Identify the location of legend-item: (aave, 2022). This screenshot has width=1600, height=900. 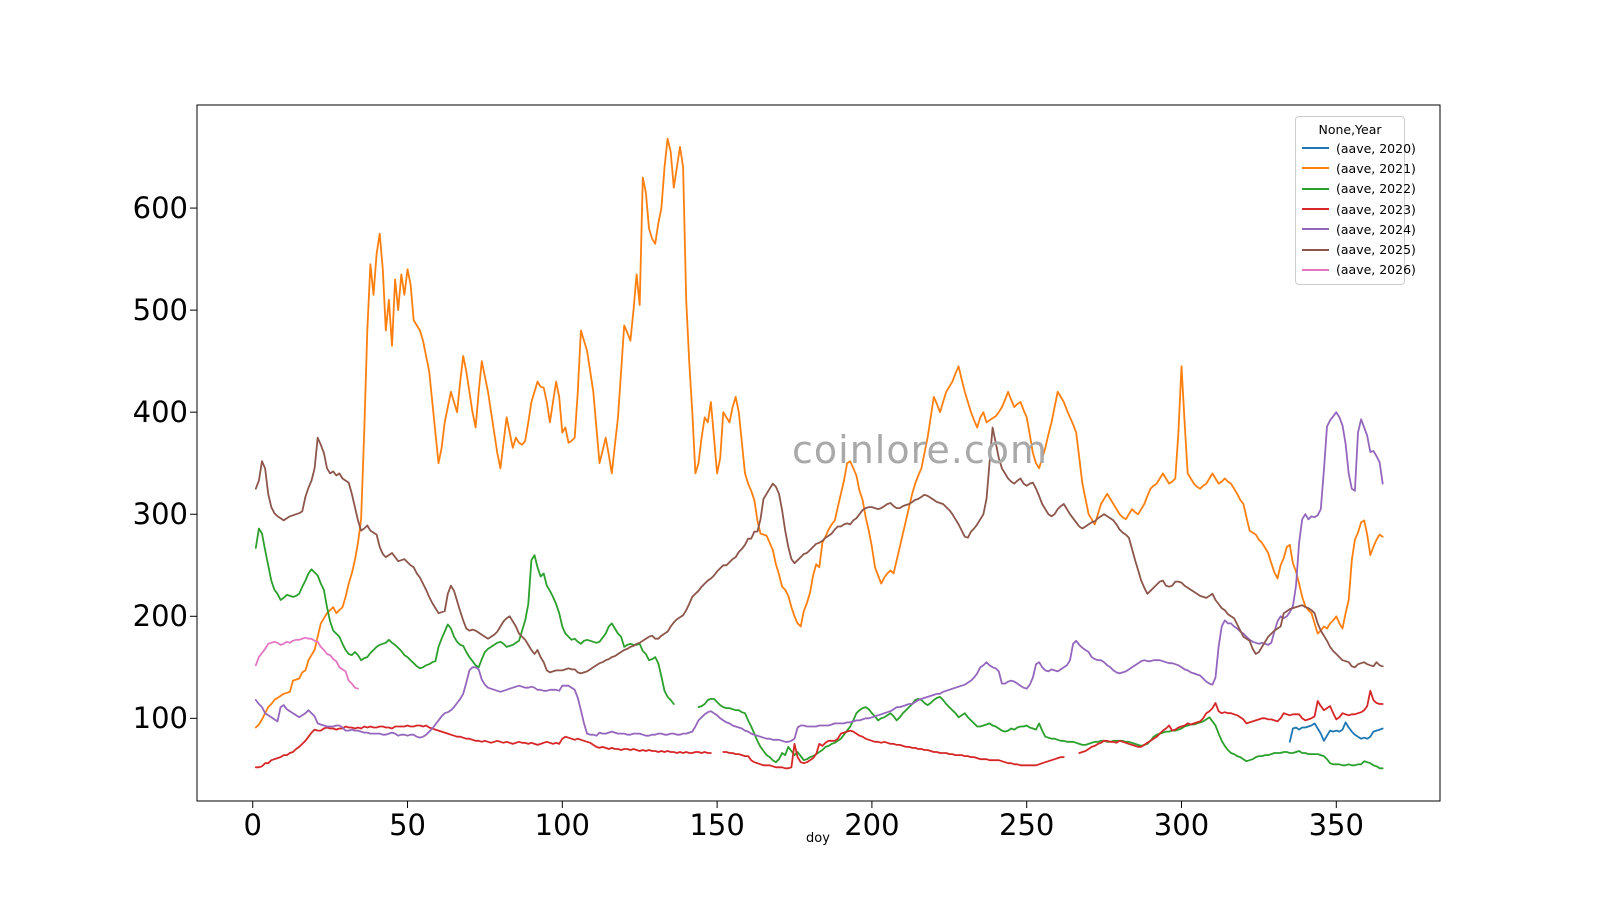
(1359, 189).